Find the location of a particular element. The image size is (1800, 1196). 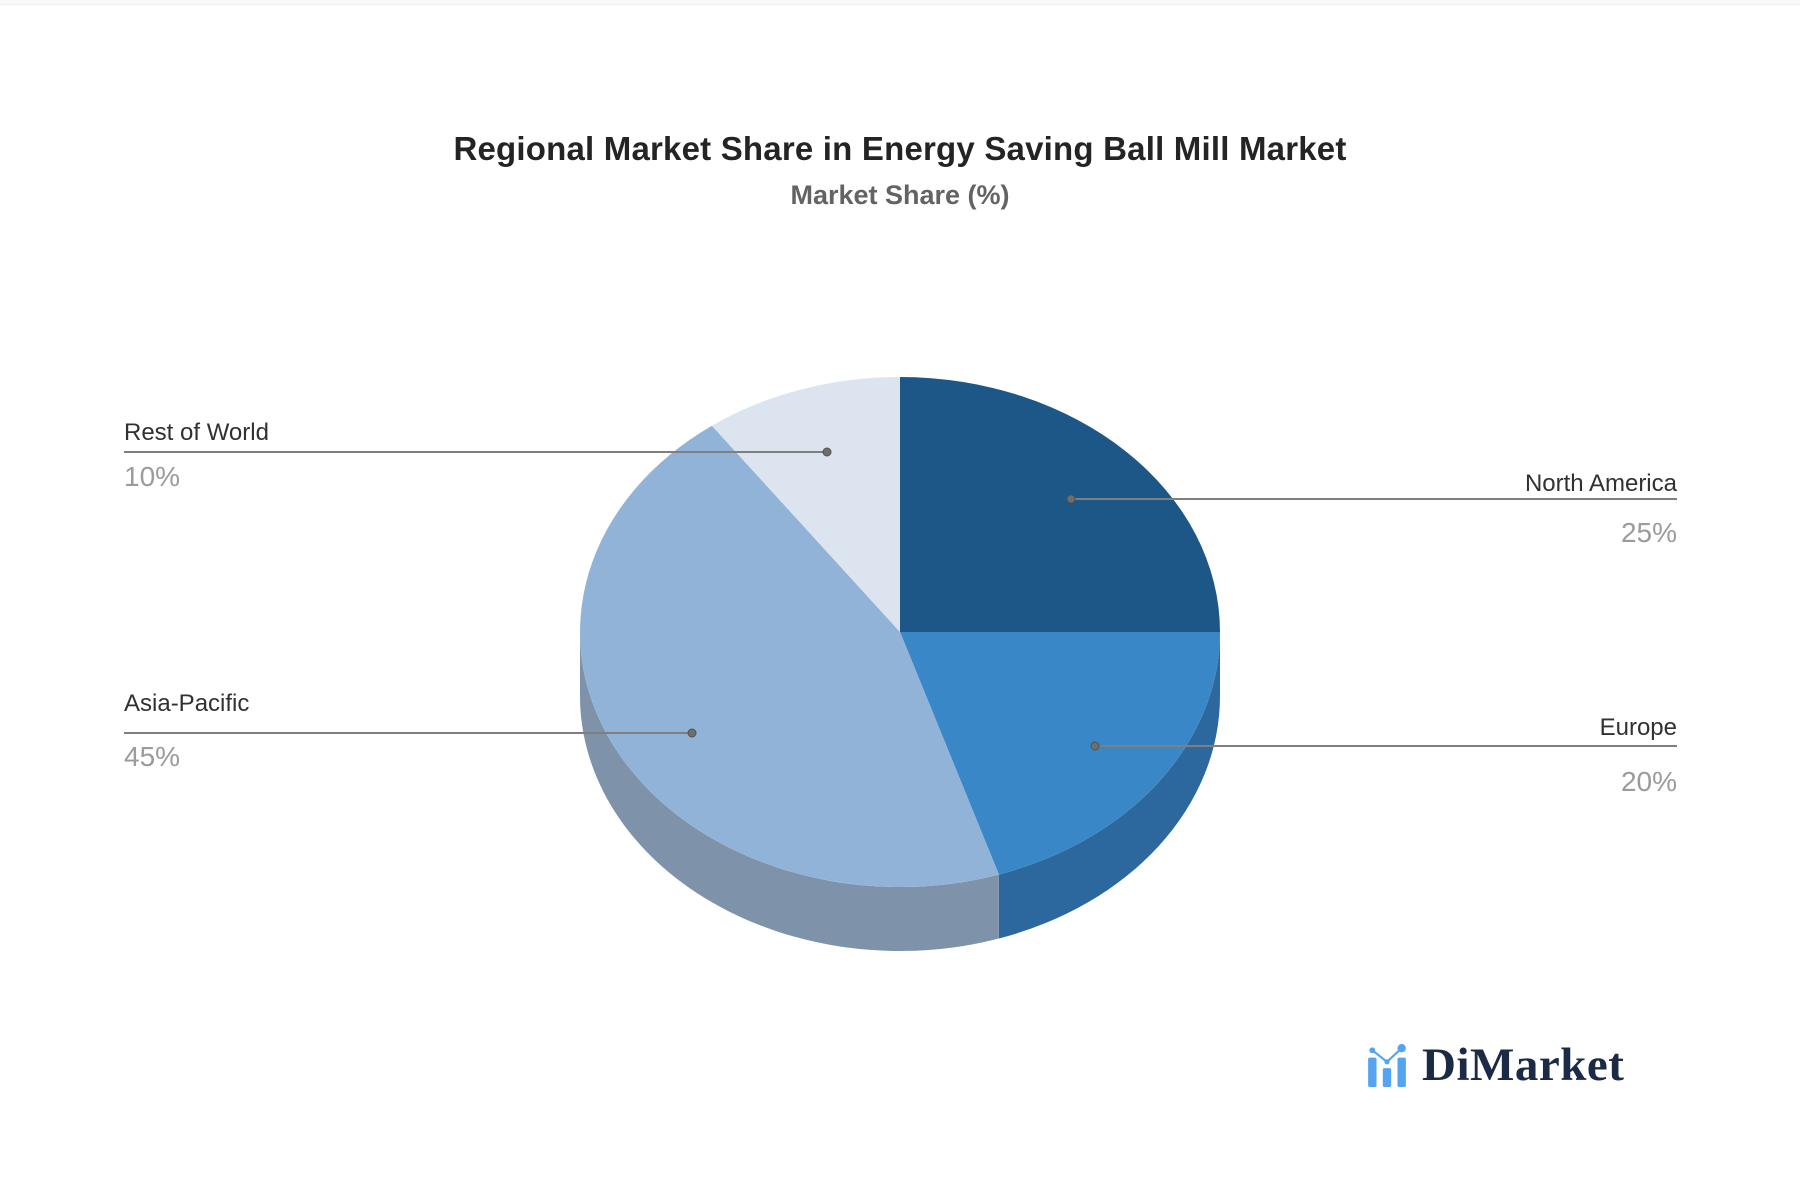

callout-dot-rest-of-world is located at coordinates (827, 452).